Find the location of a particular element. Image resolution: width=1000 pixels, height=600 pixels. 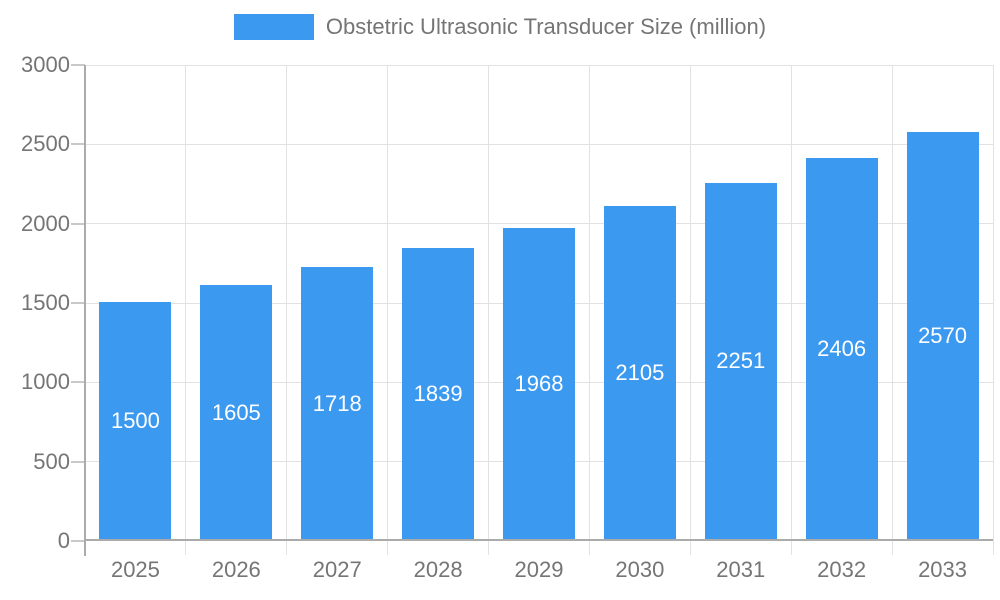

x-axis-label: 2025 is located at coordinates (135, 569).